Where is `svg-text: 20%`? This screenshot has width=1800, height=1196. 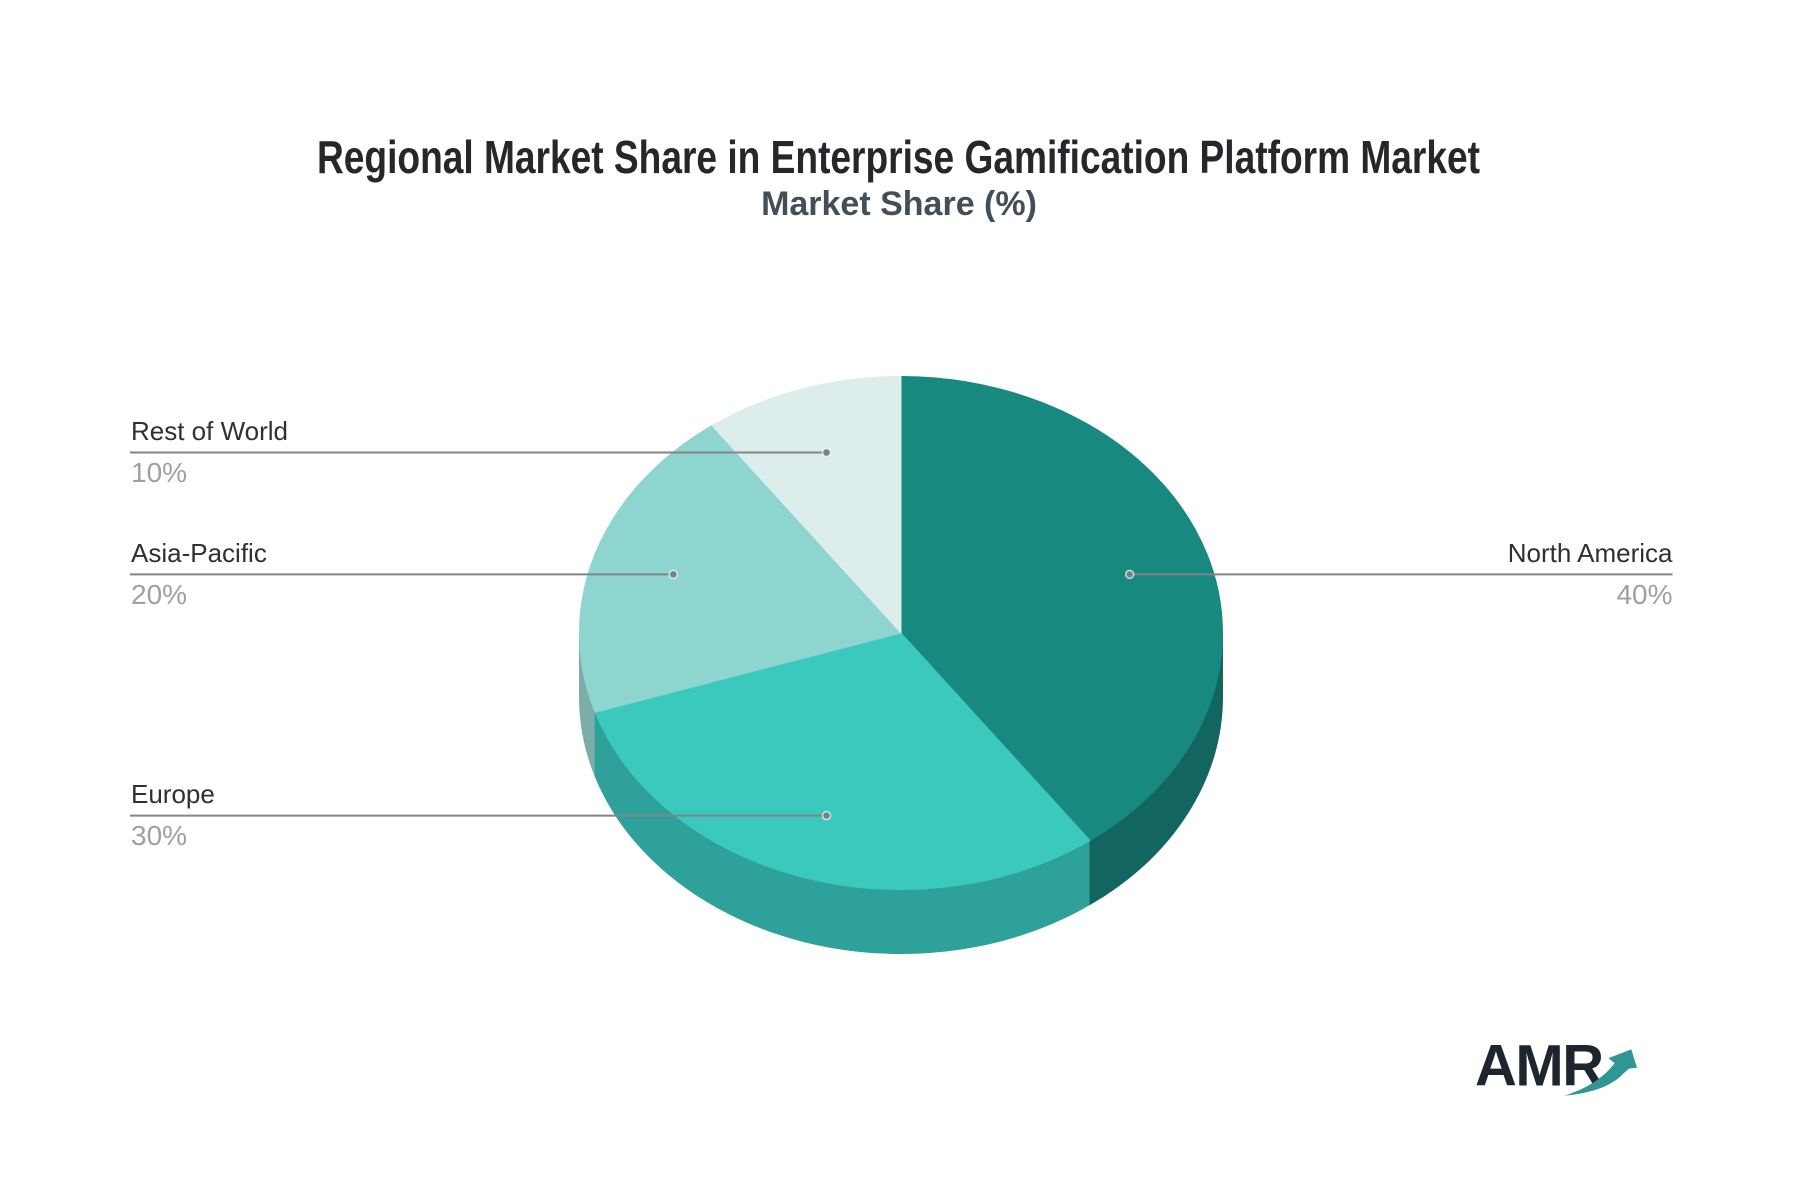 svg-text: 20% is located at coordinates (159, 594).